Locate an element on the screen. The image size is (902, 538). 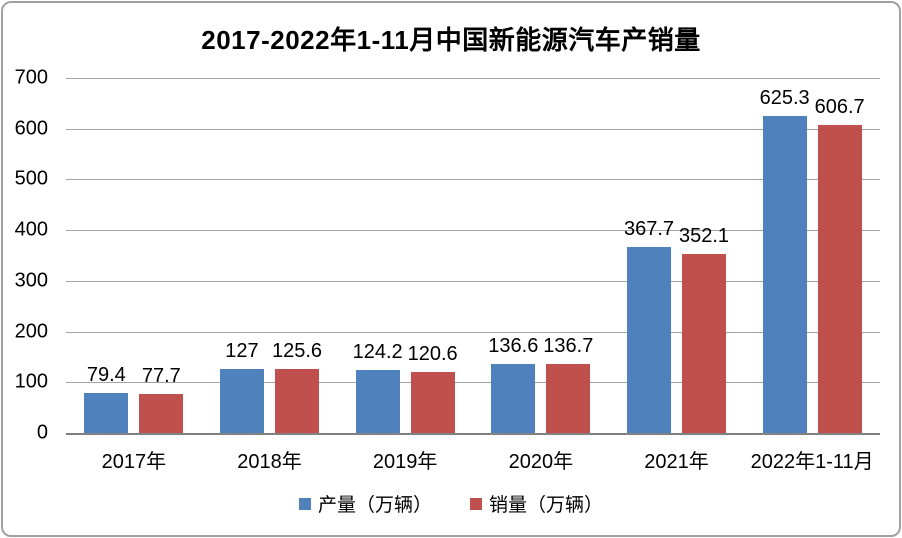
y-axis-tick-label: 300 is located at coordinates (31, 280).